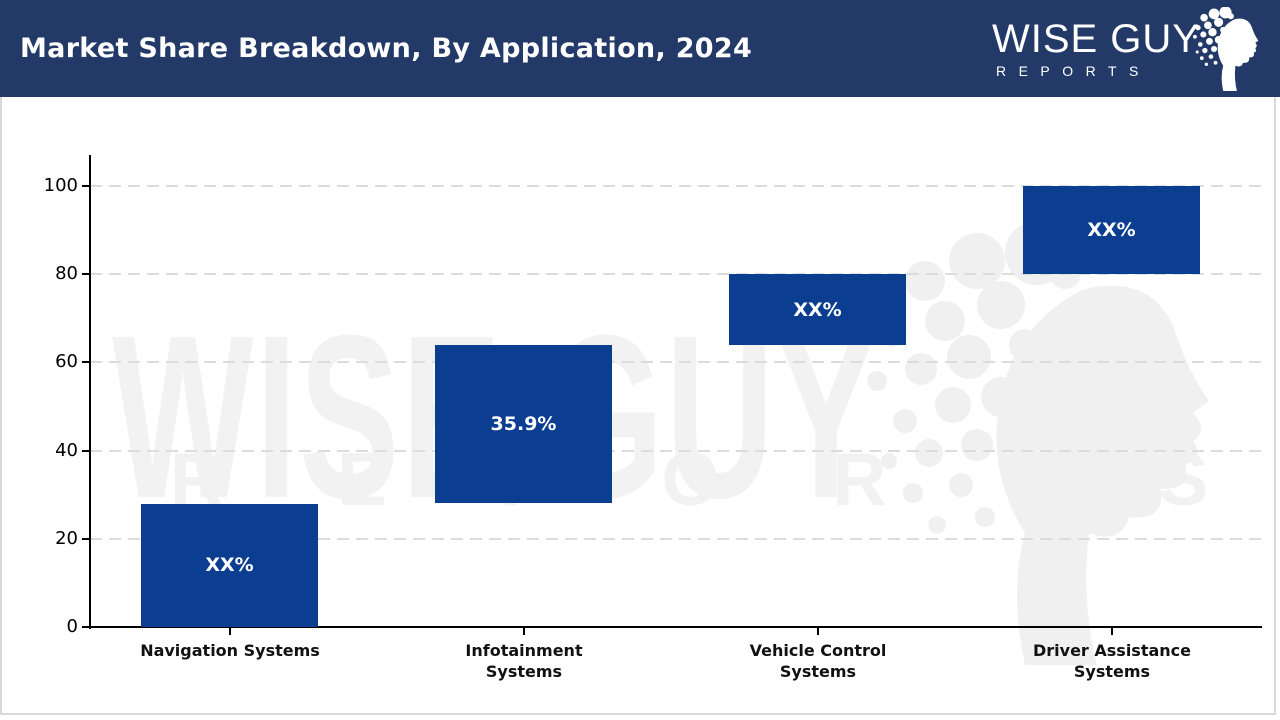  Describe the element at coordinates (66, 450) in the screenshot. I see `y-tick-label: 40` at that location.